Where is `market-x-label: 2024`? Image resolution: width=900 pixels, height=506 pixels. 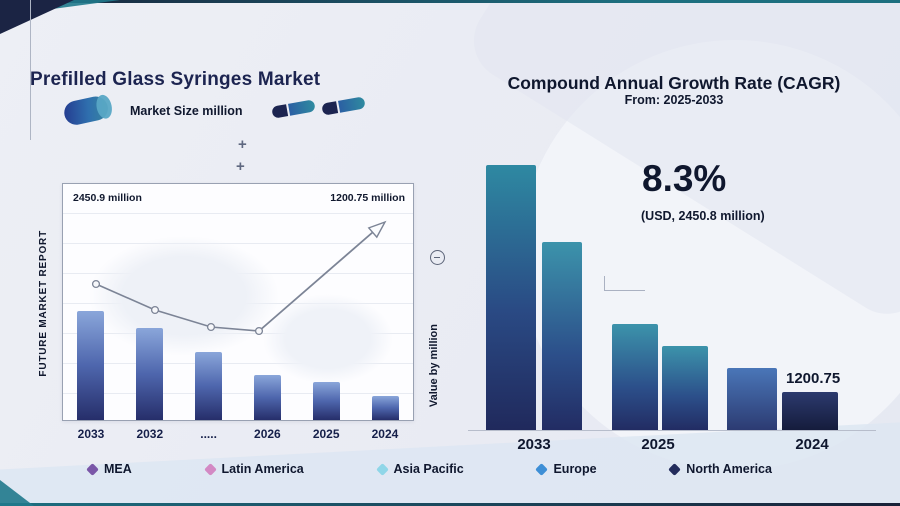
market-x-label: 2024 is located at coordinates (385, 434).